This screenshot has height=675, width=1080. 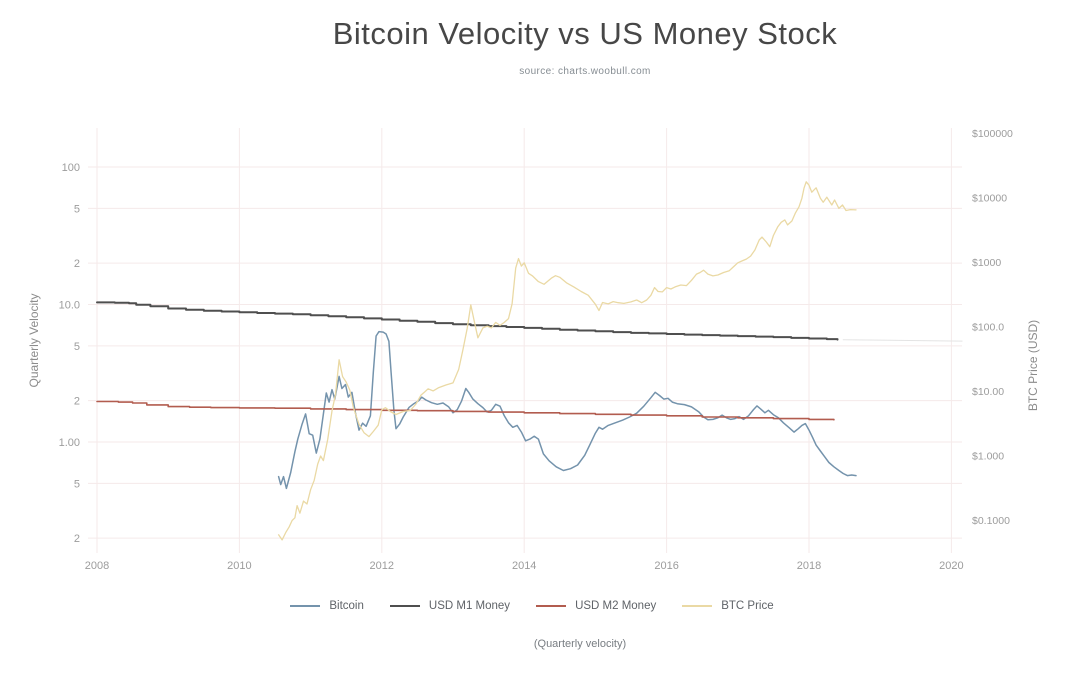 What do you see at coordinates (97, 566) in the screenshot?
I see `x-axis-tick-label: 2008` at bounding box center [97, 566].